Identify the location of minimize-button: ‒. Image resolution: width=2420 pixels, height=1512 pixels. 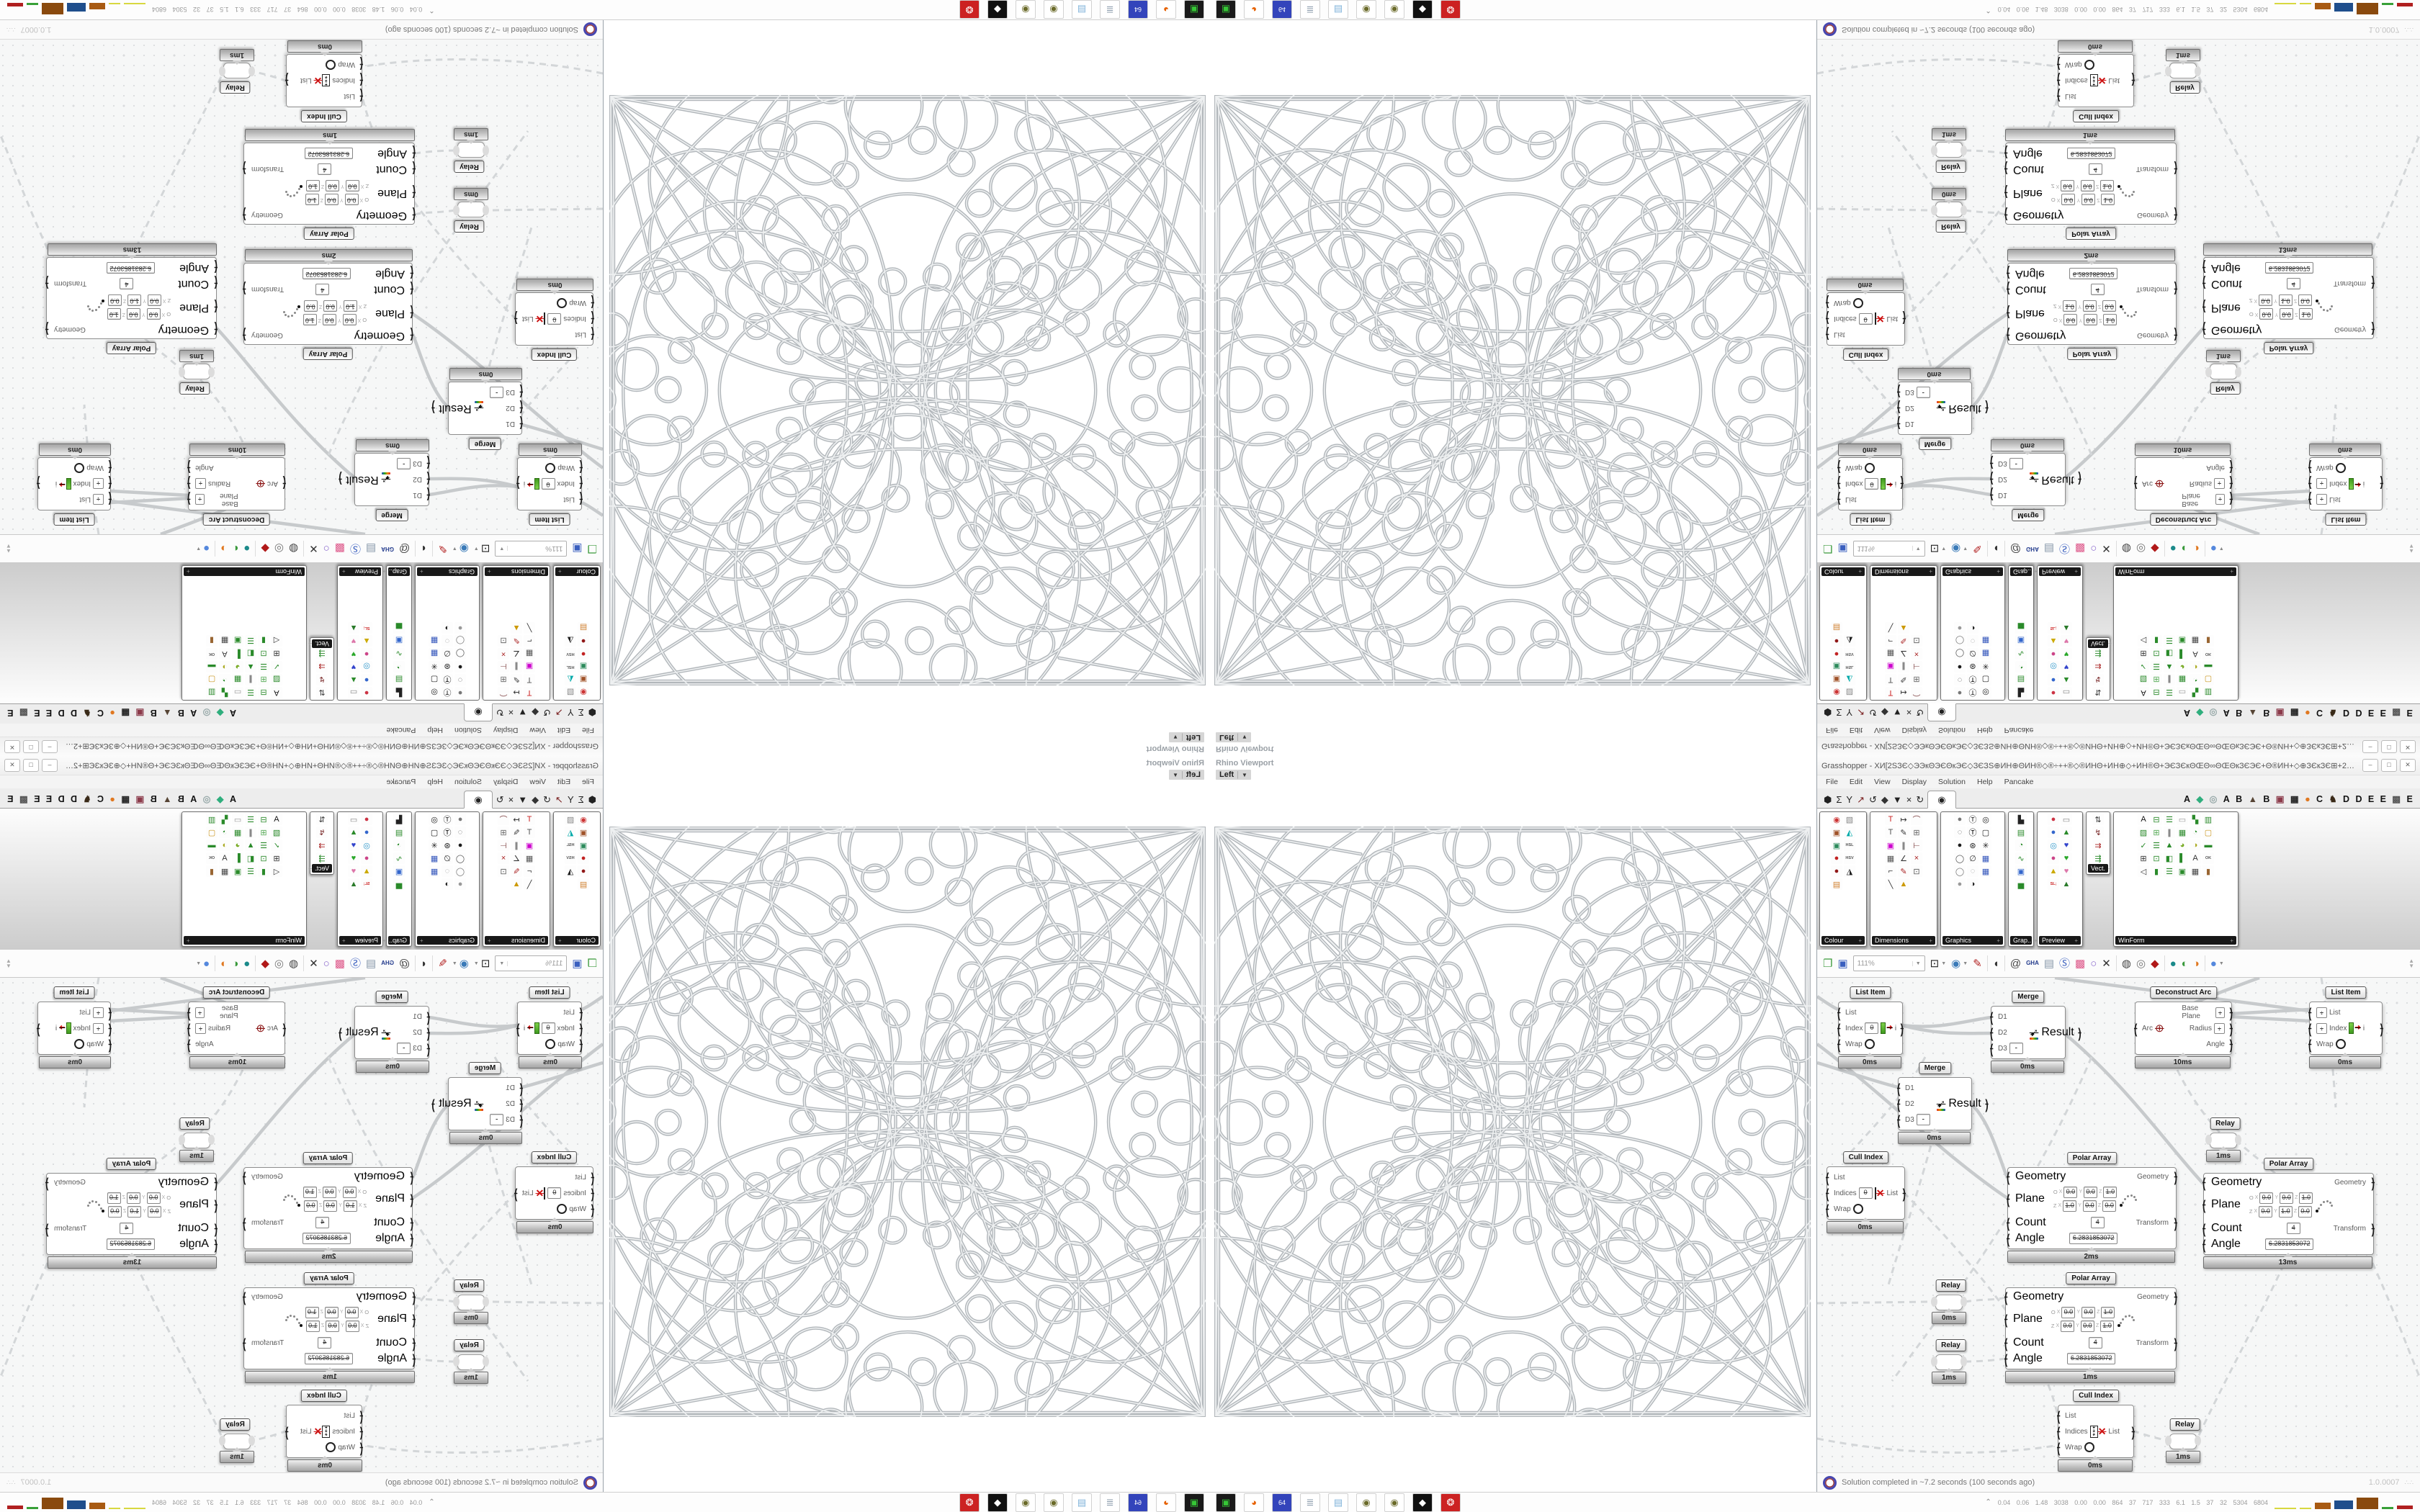
(2370, 746).